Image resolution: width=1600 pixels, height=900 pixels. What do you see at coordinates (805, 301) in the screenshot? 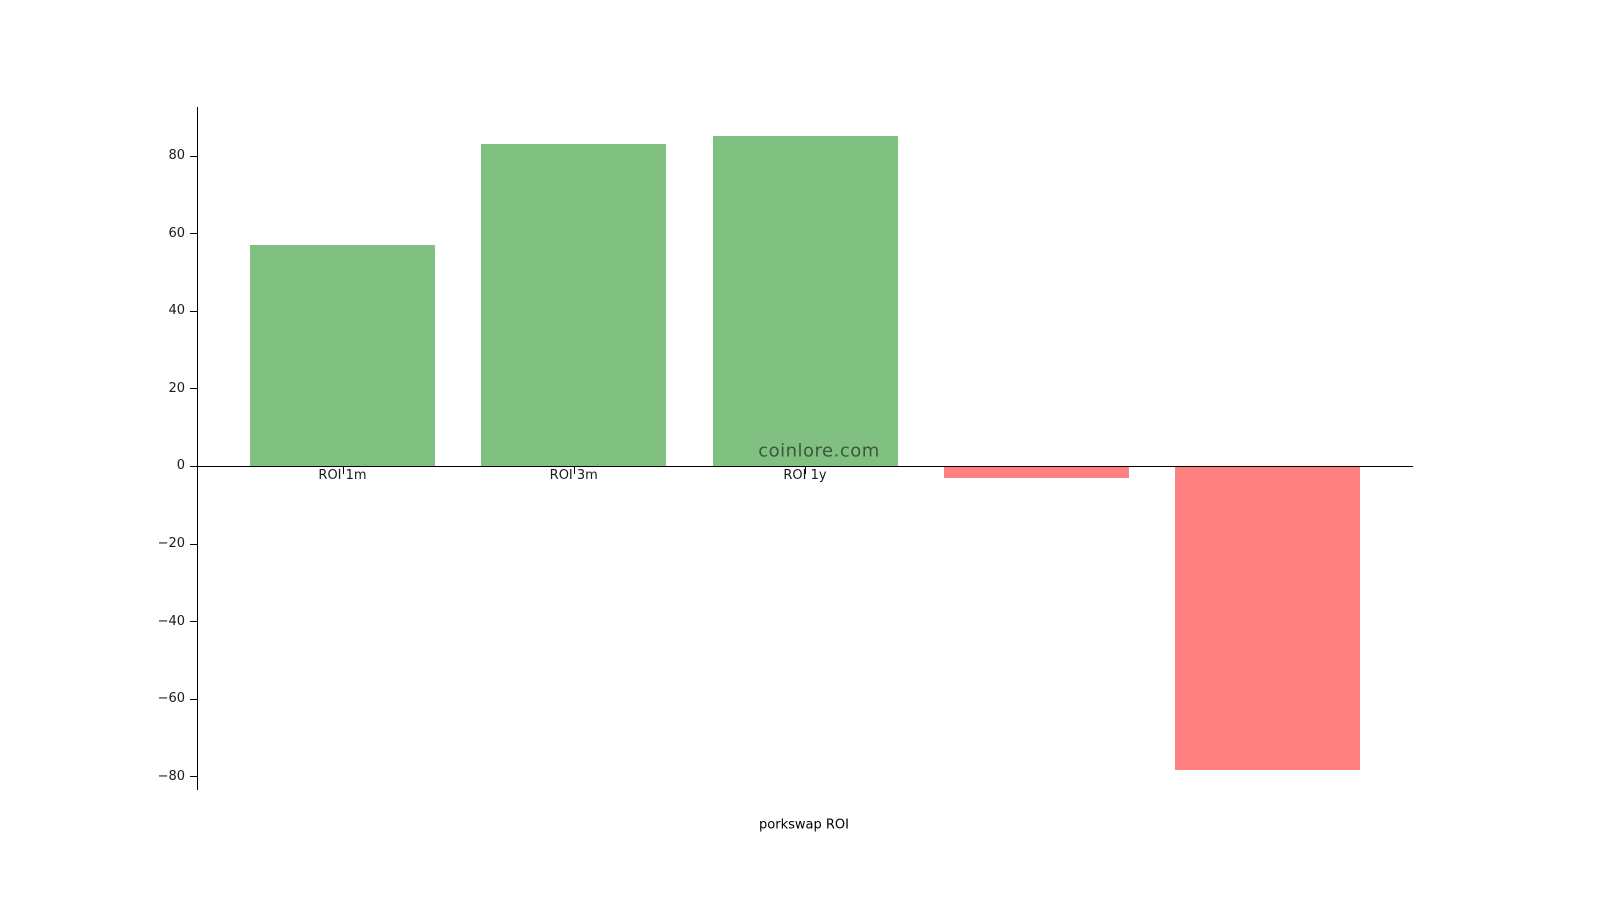
I see `bar-roi-1y` at bounding box center [805, 301].